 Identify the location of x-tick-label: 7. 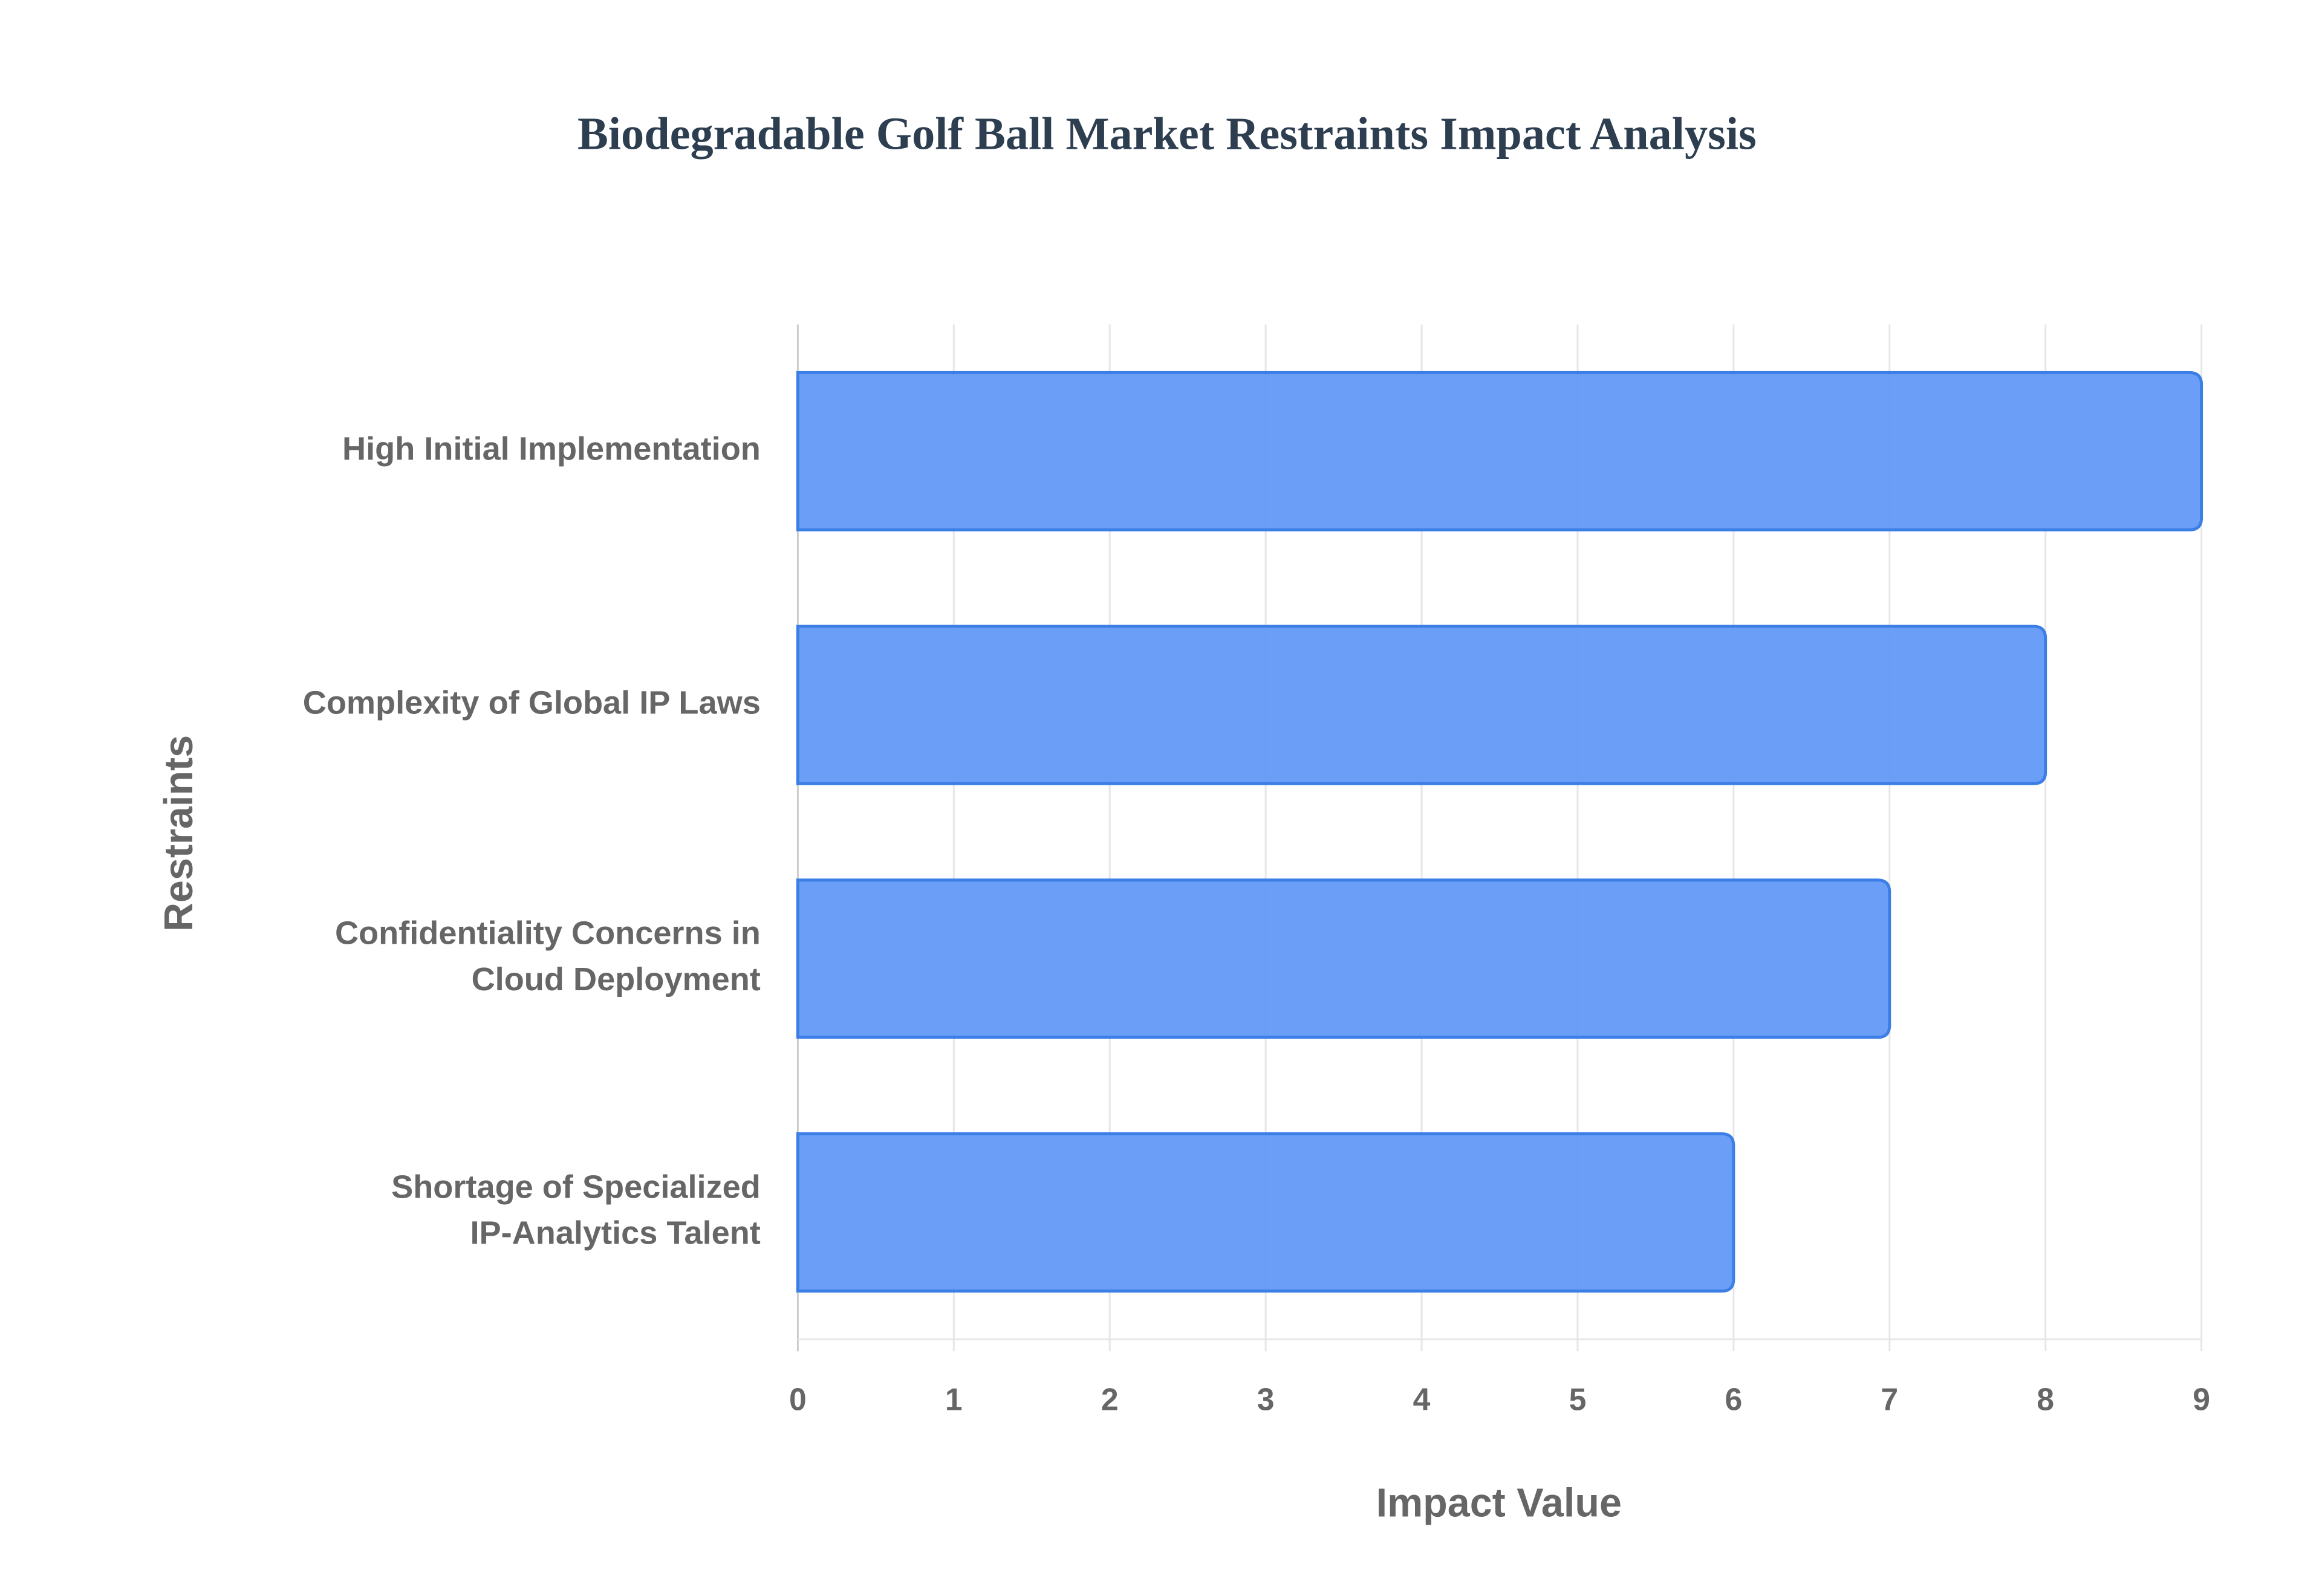
(1889, 1398).